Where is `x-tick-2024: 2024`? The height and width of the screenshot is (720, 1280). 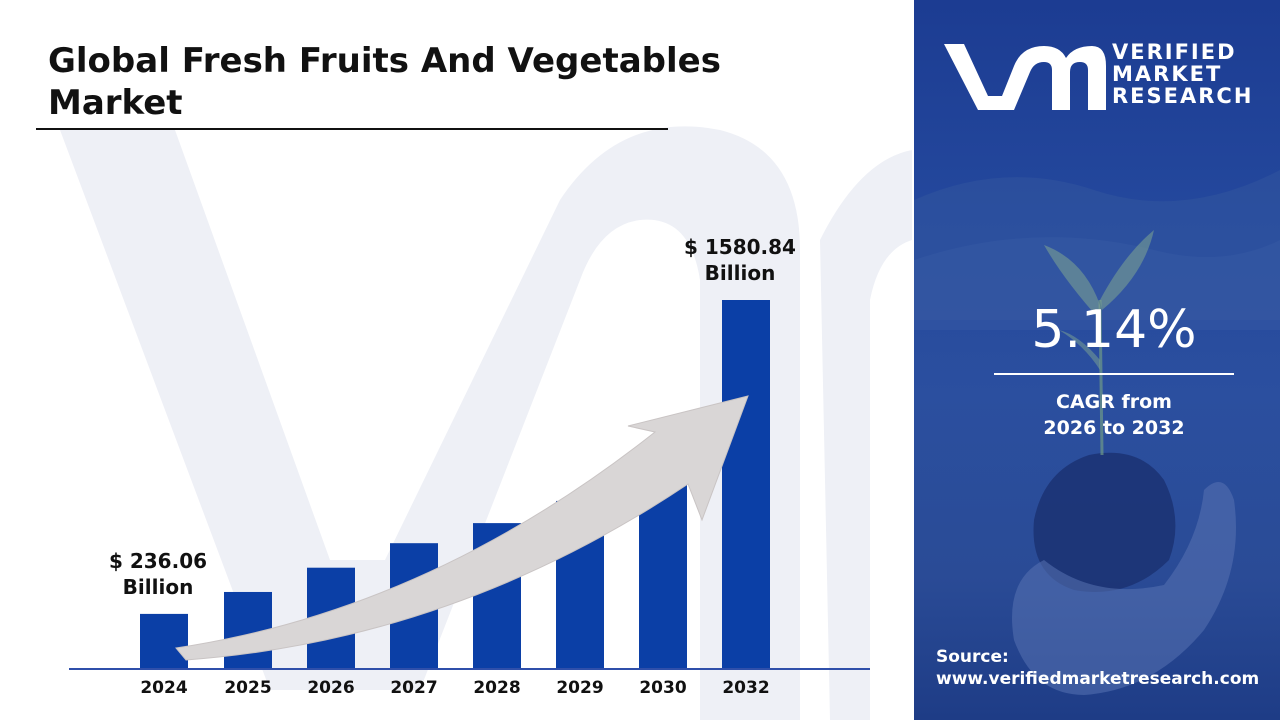
x-tick-2024: 2024 is located at coordinates (163, 688).